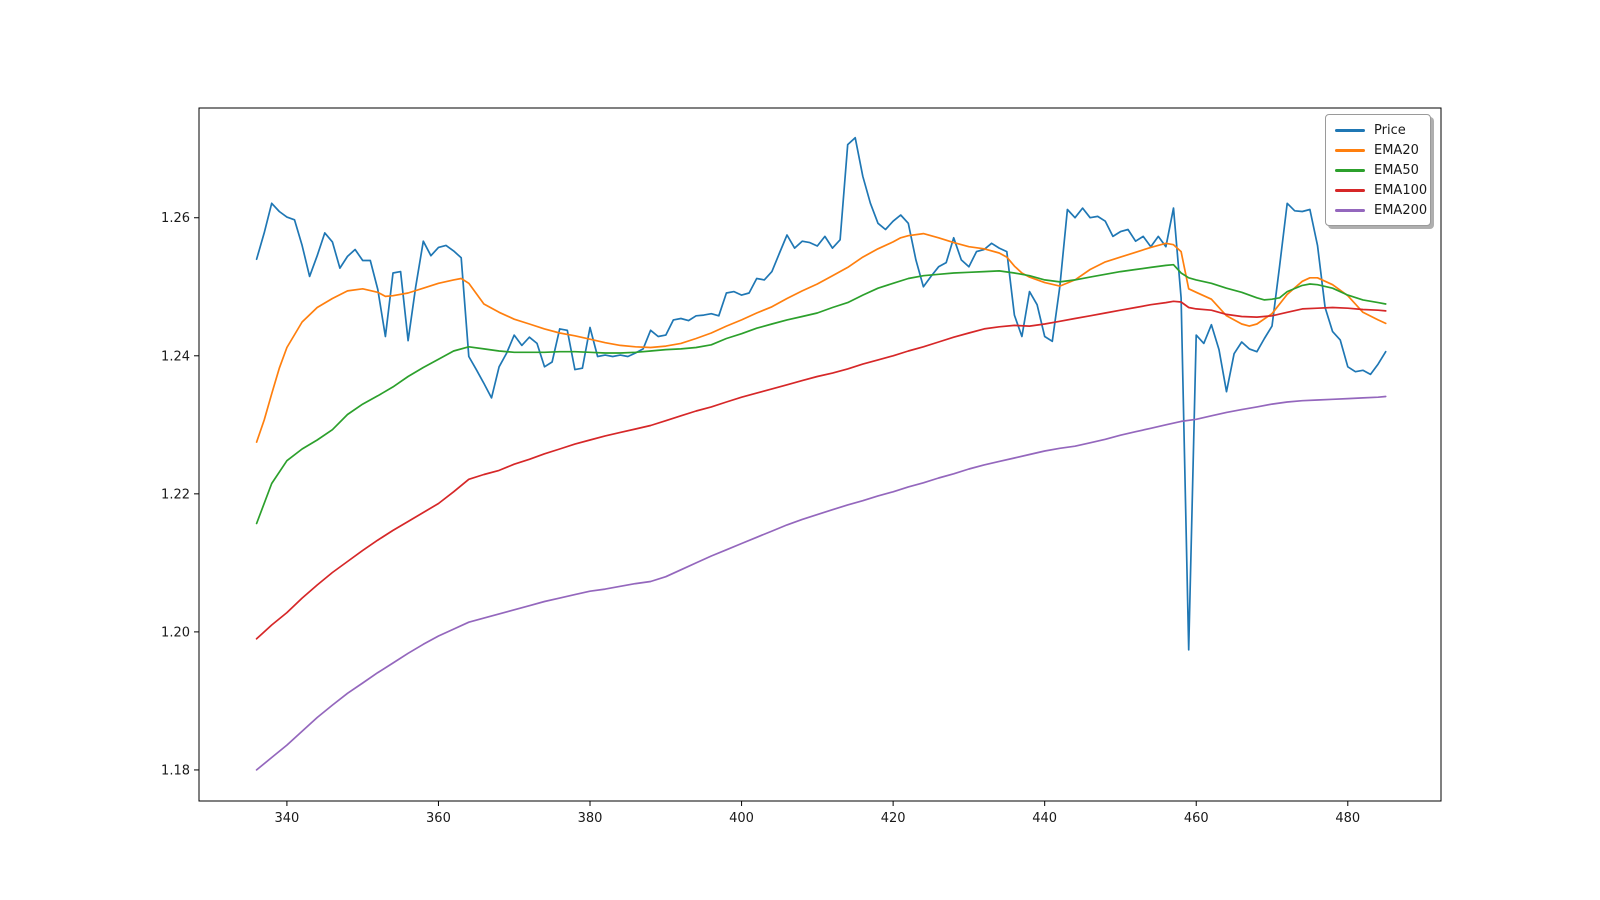 This screenshot has width=1600, height=900. I want to click on x-axis: 340 360 380 400 420 440 460 480, so click(817, 813).